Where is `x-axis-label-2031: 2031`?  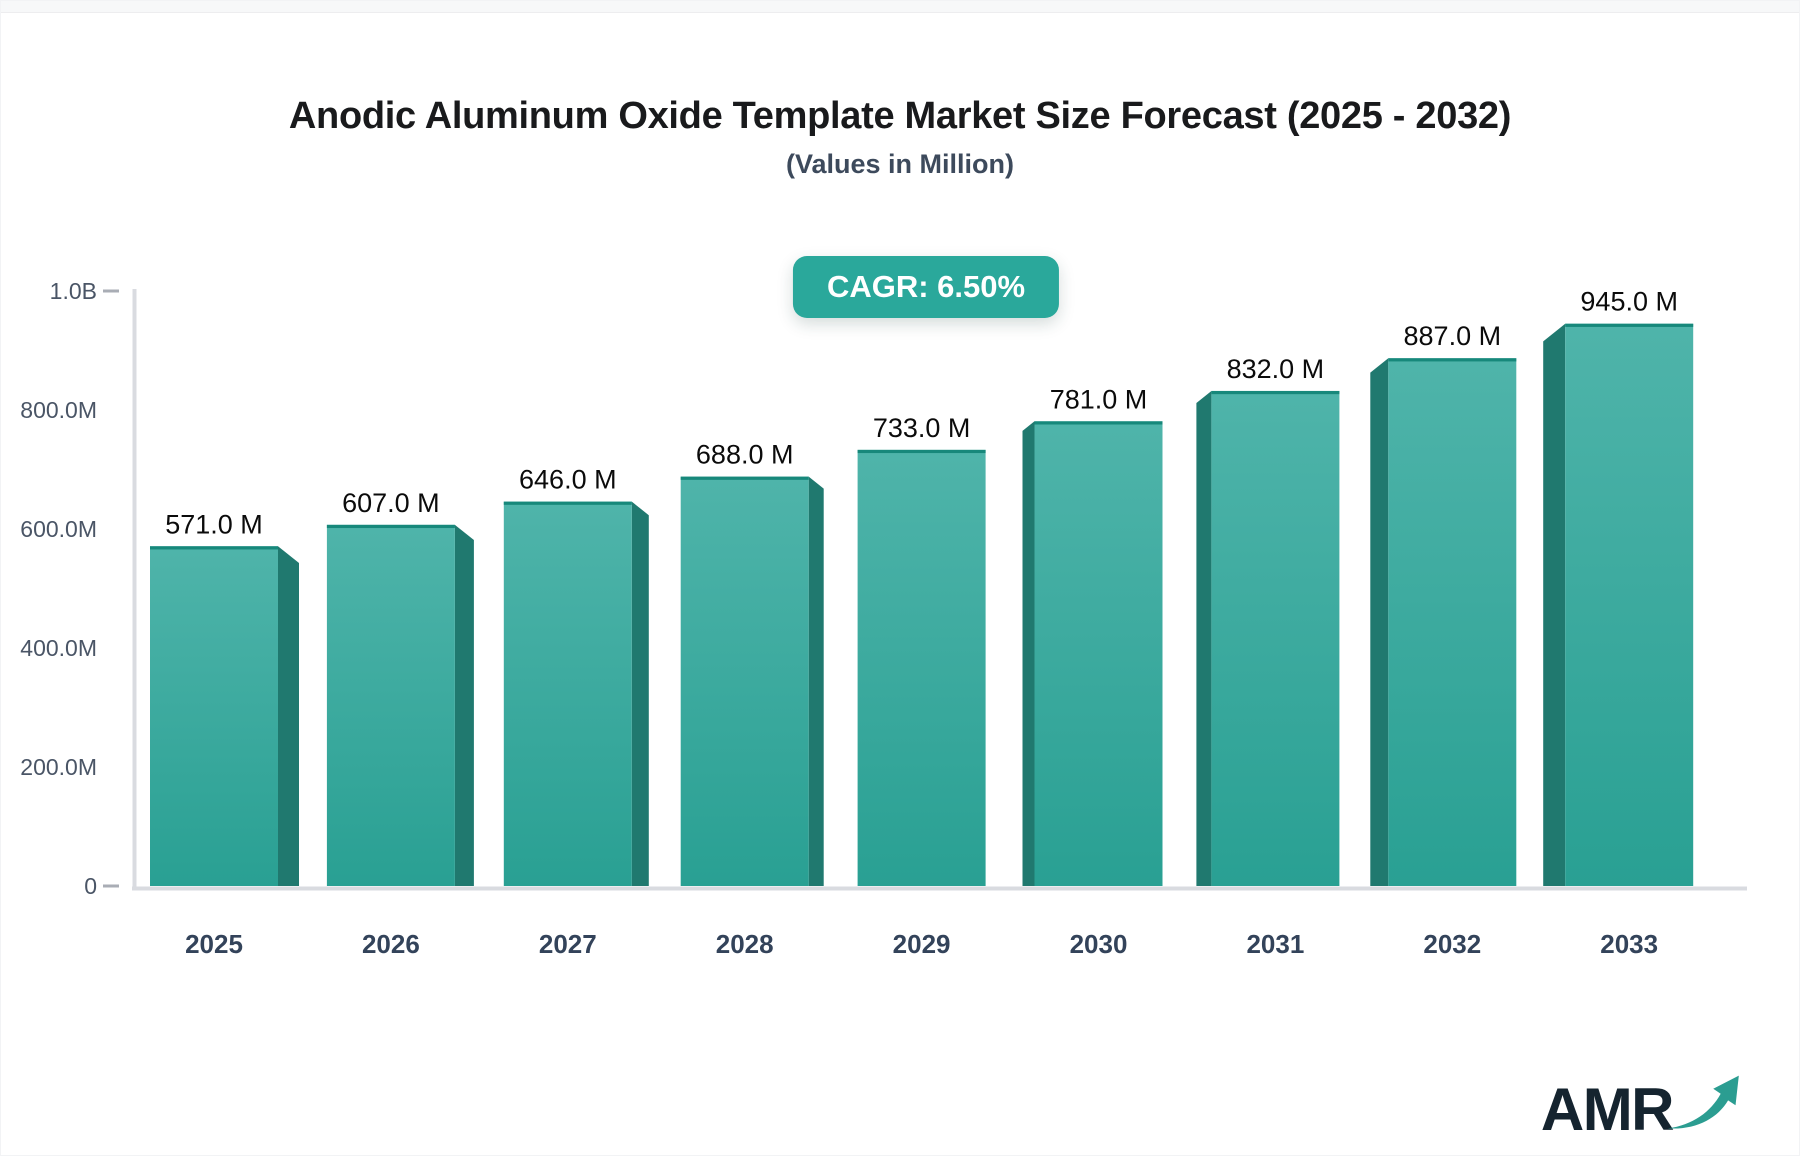 x-axis-label-2031: 2031 is located at coordinates (1275, 944).